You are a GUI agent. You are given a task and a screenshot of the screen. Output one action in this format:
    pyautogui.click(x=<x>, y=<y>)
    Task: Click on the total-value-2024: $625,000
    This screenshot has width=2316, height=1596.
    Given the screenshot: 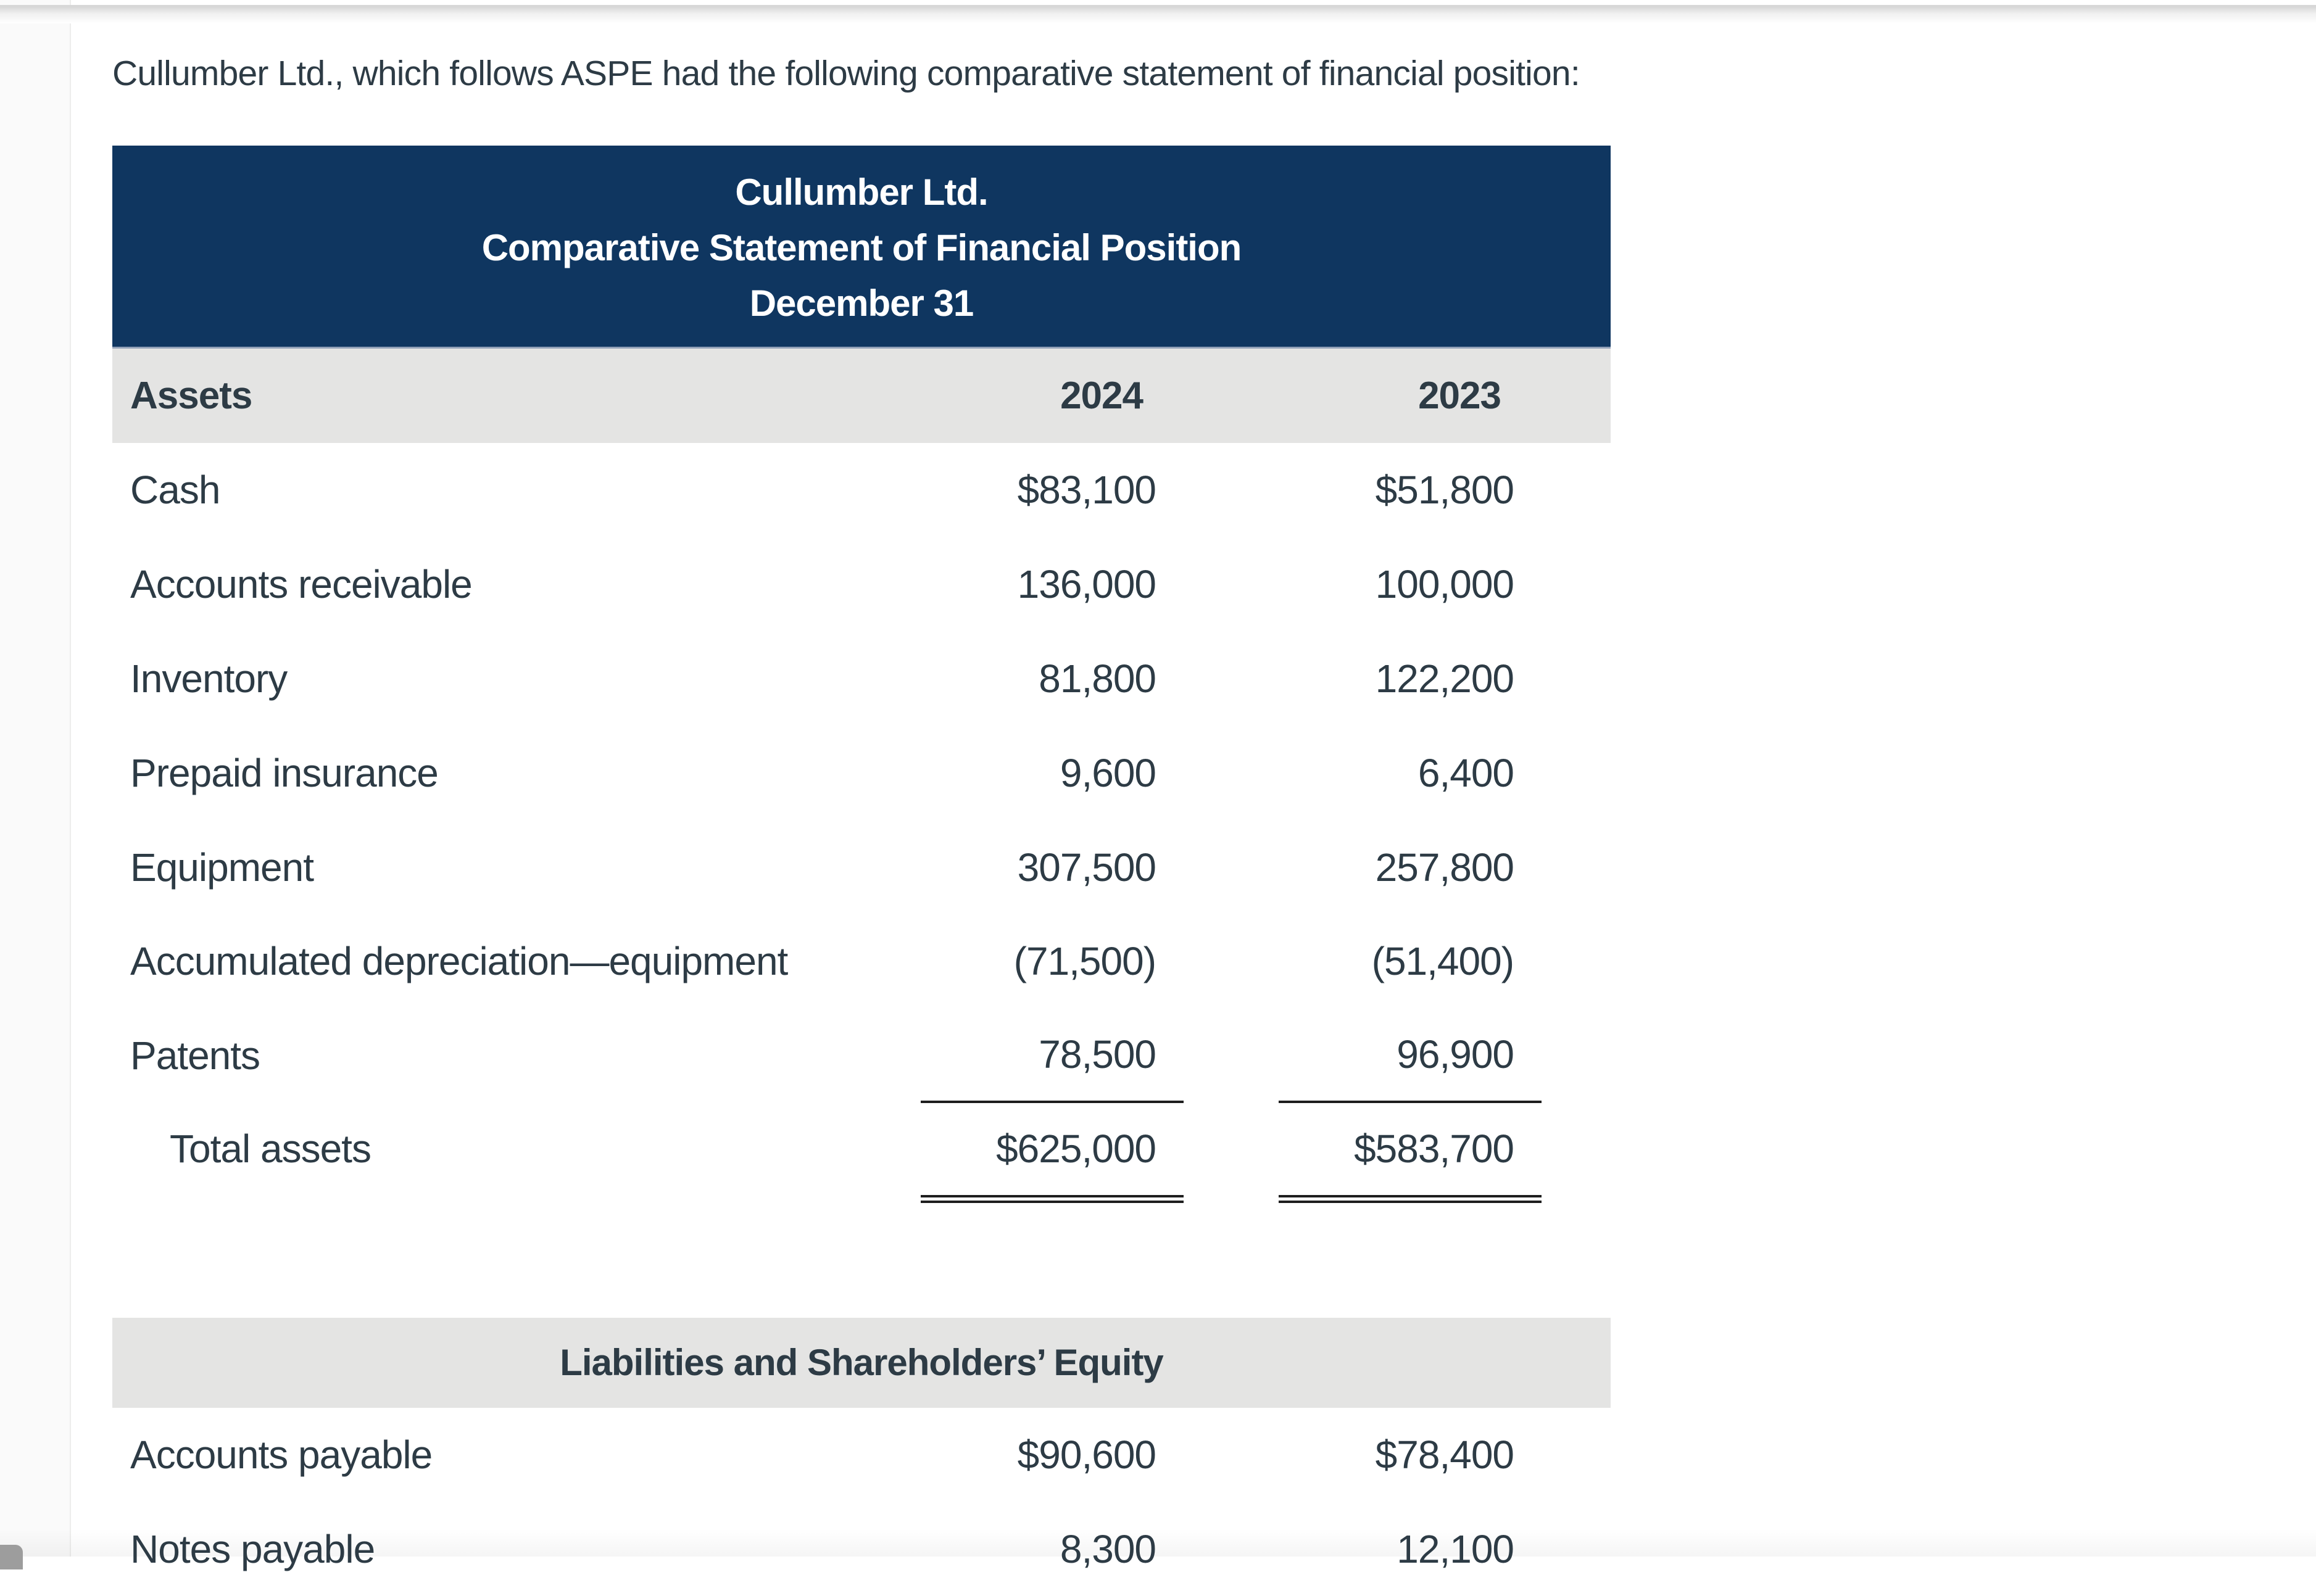 What is the action you would take?
    pyautogui.click(x=1076, y=1149)
    